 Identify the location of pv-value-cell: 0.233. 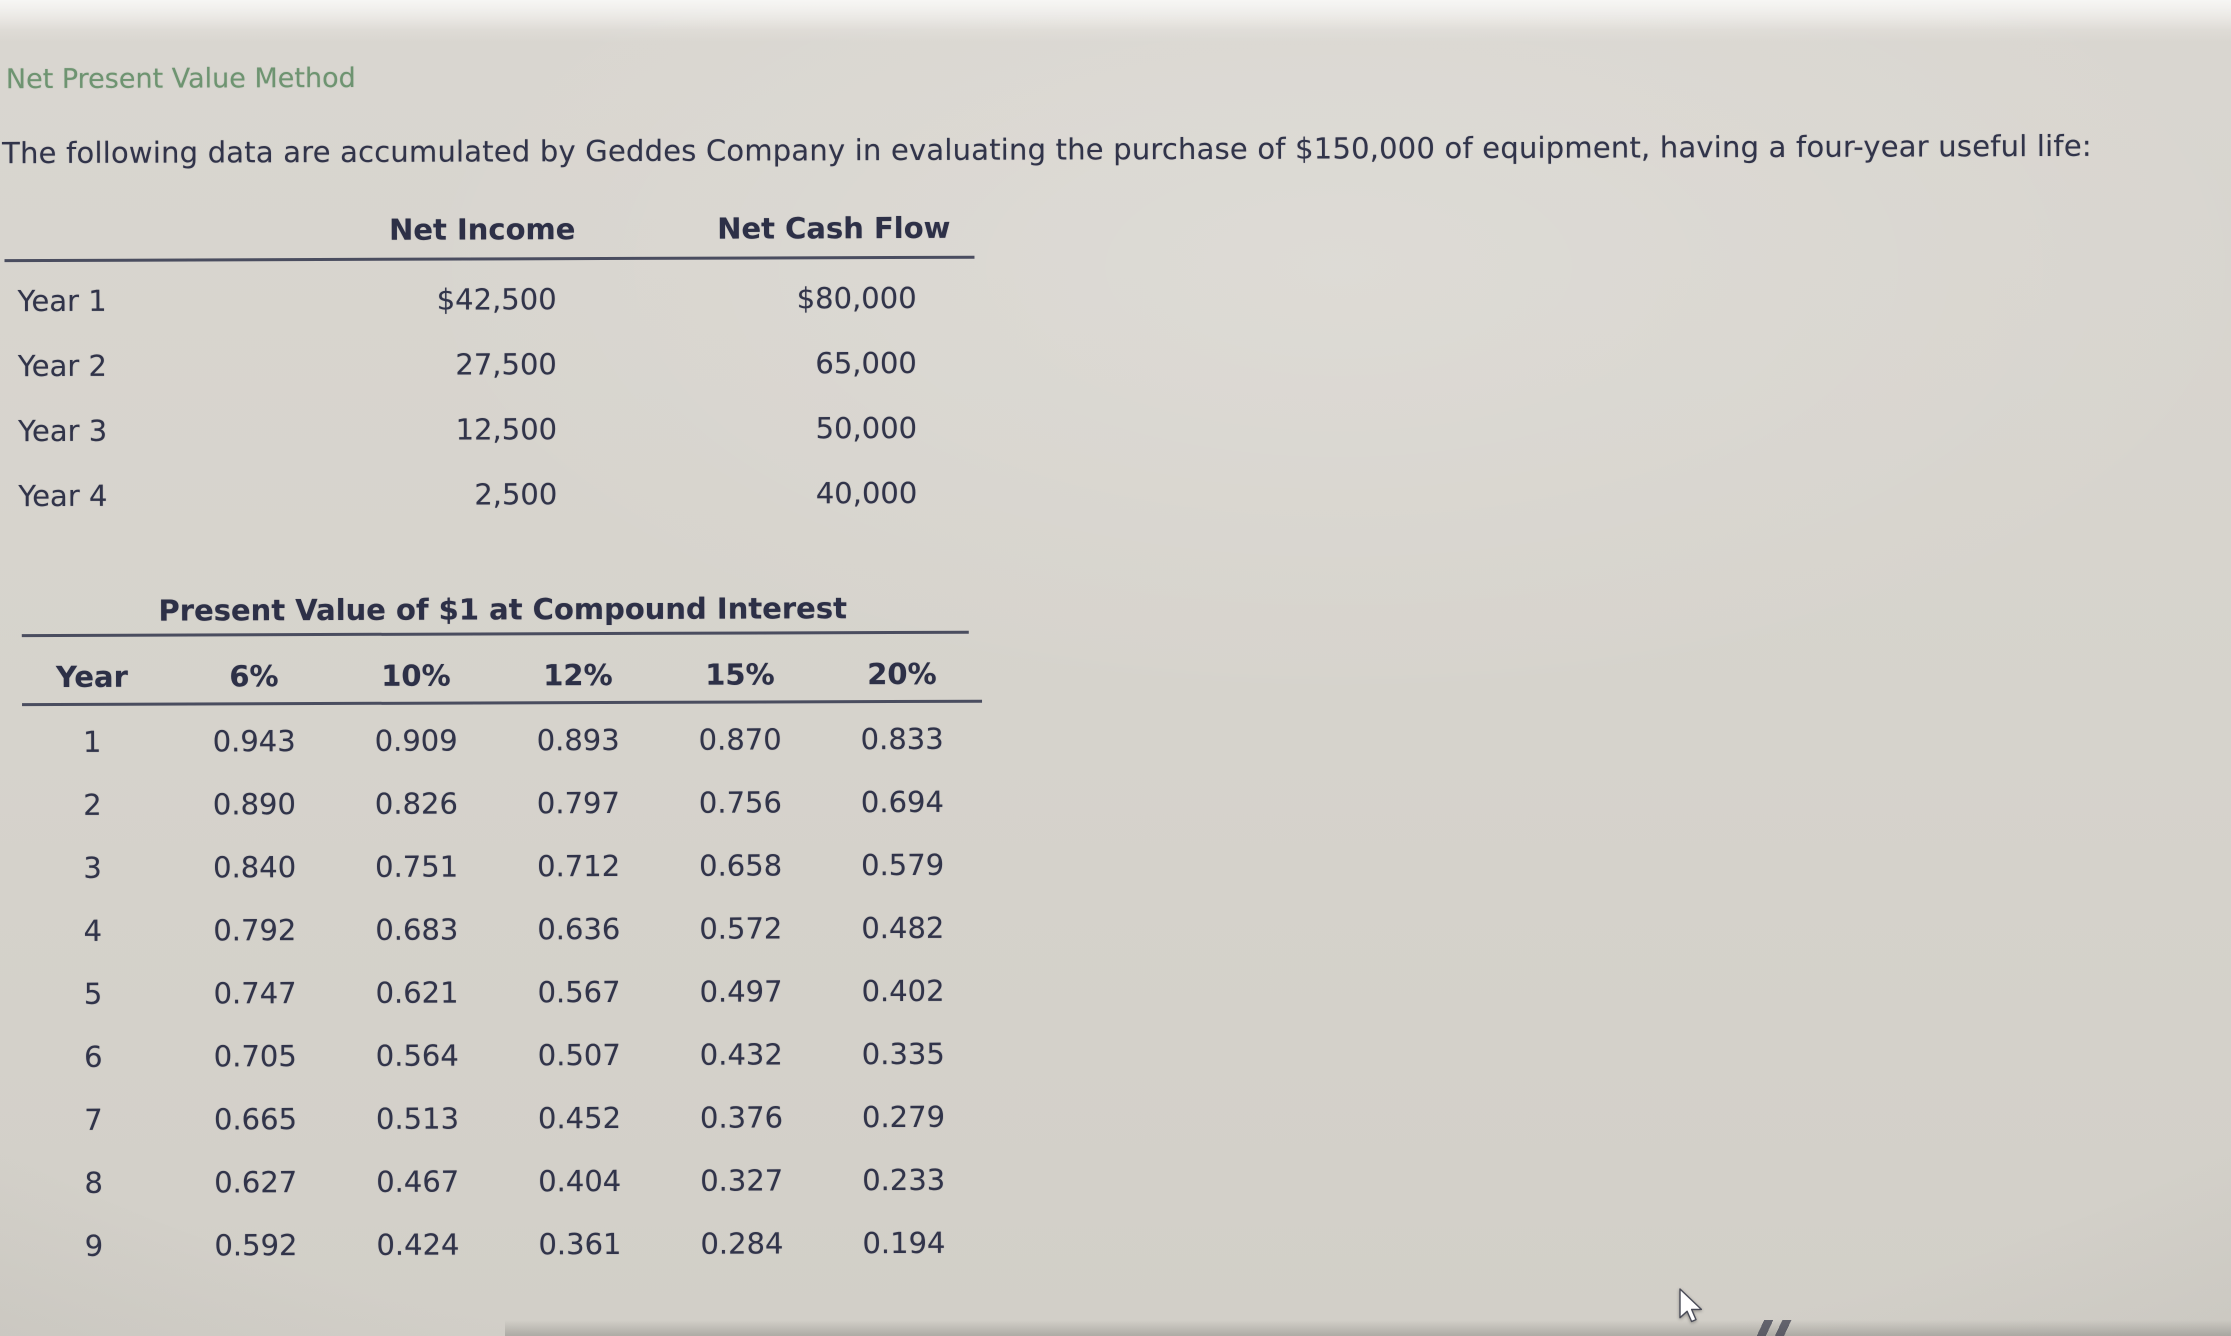
(904, 1179).